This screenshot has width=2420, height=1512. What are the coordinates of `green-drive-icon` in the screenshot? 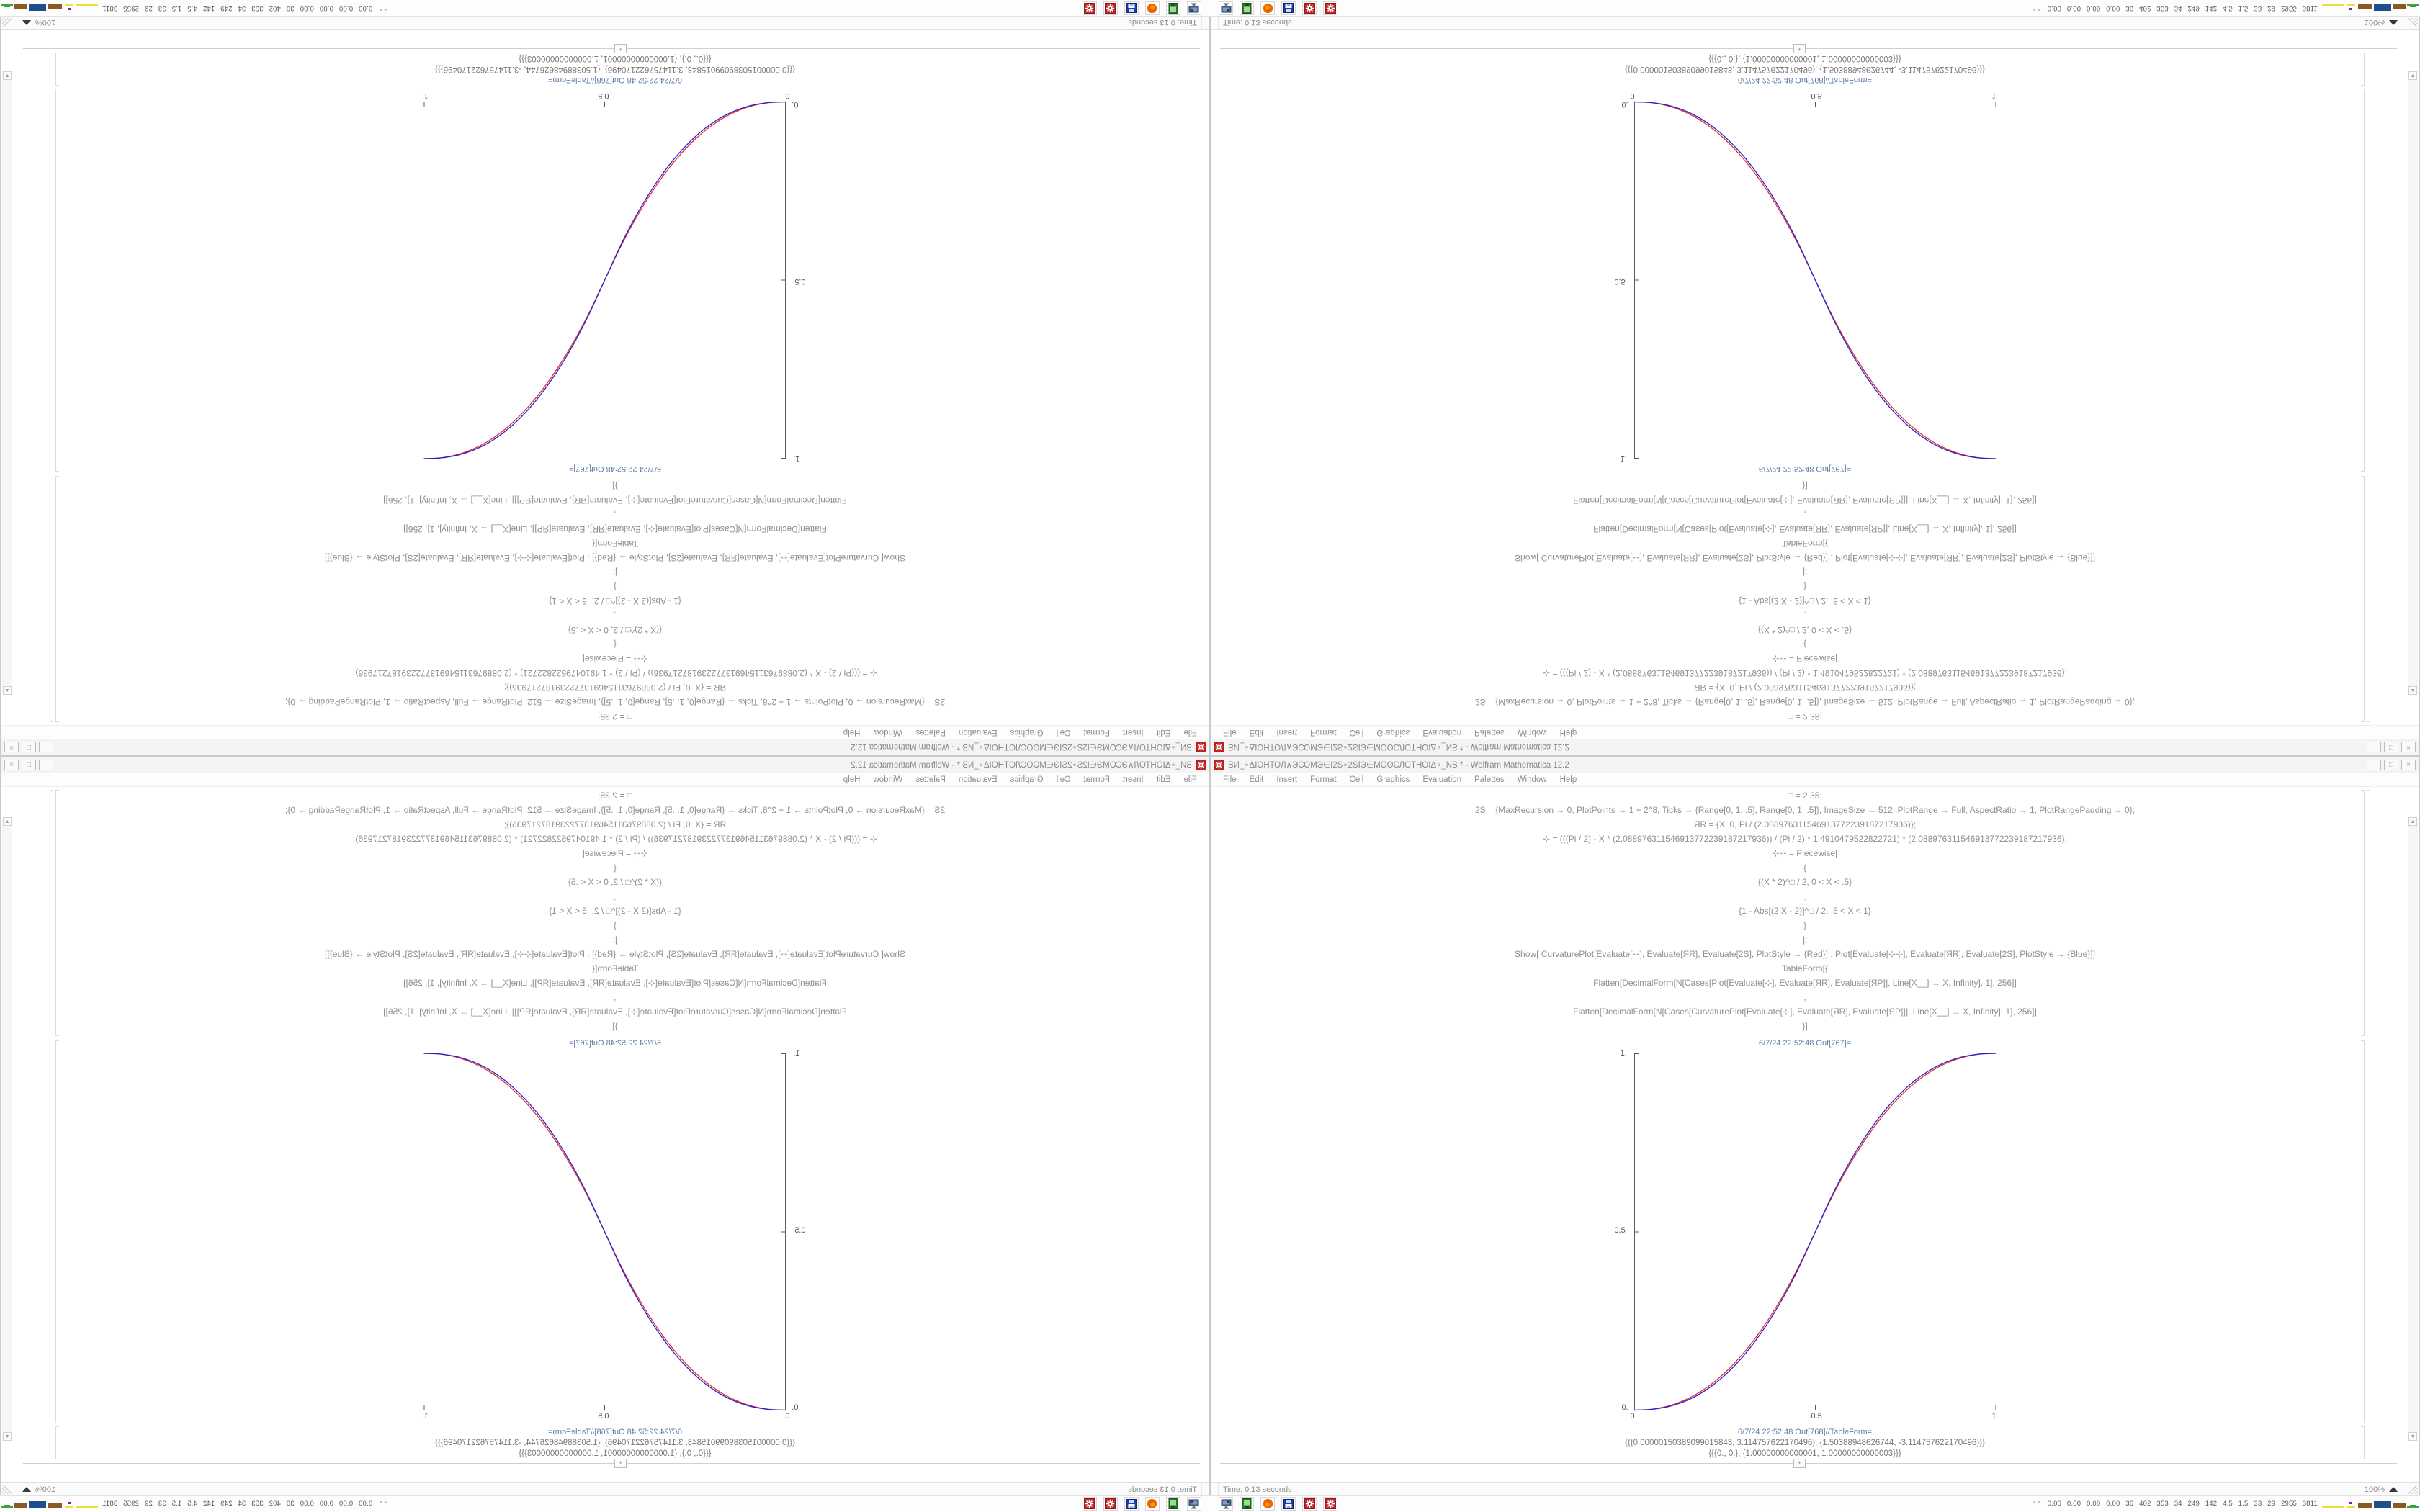 It's located at (1173, 8).